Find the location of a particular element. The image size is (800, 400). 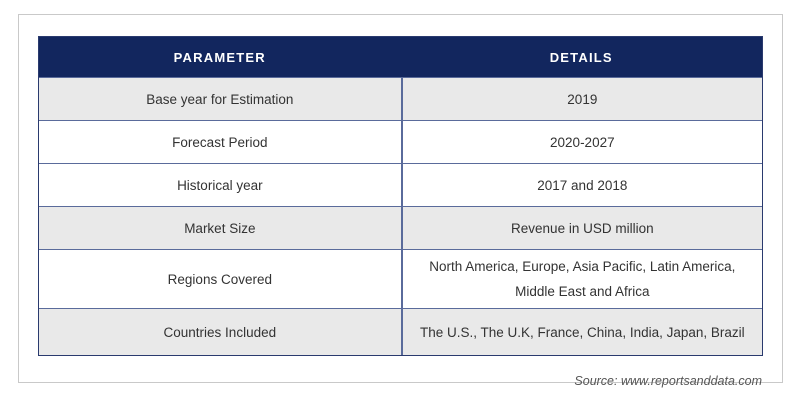

table-row: Market Size Revenue in USD million is located at coordinates (400, 227).